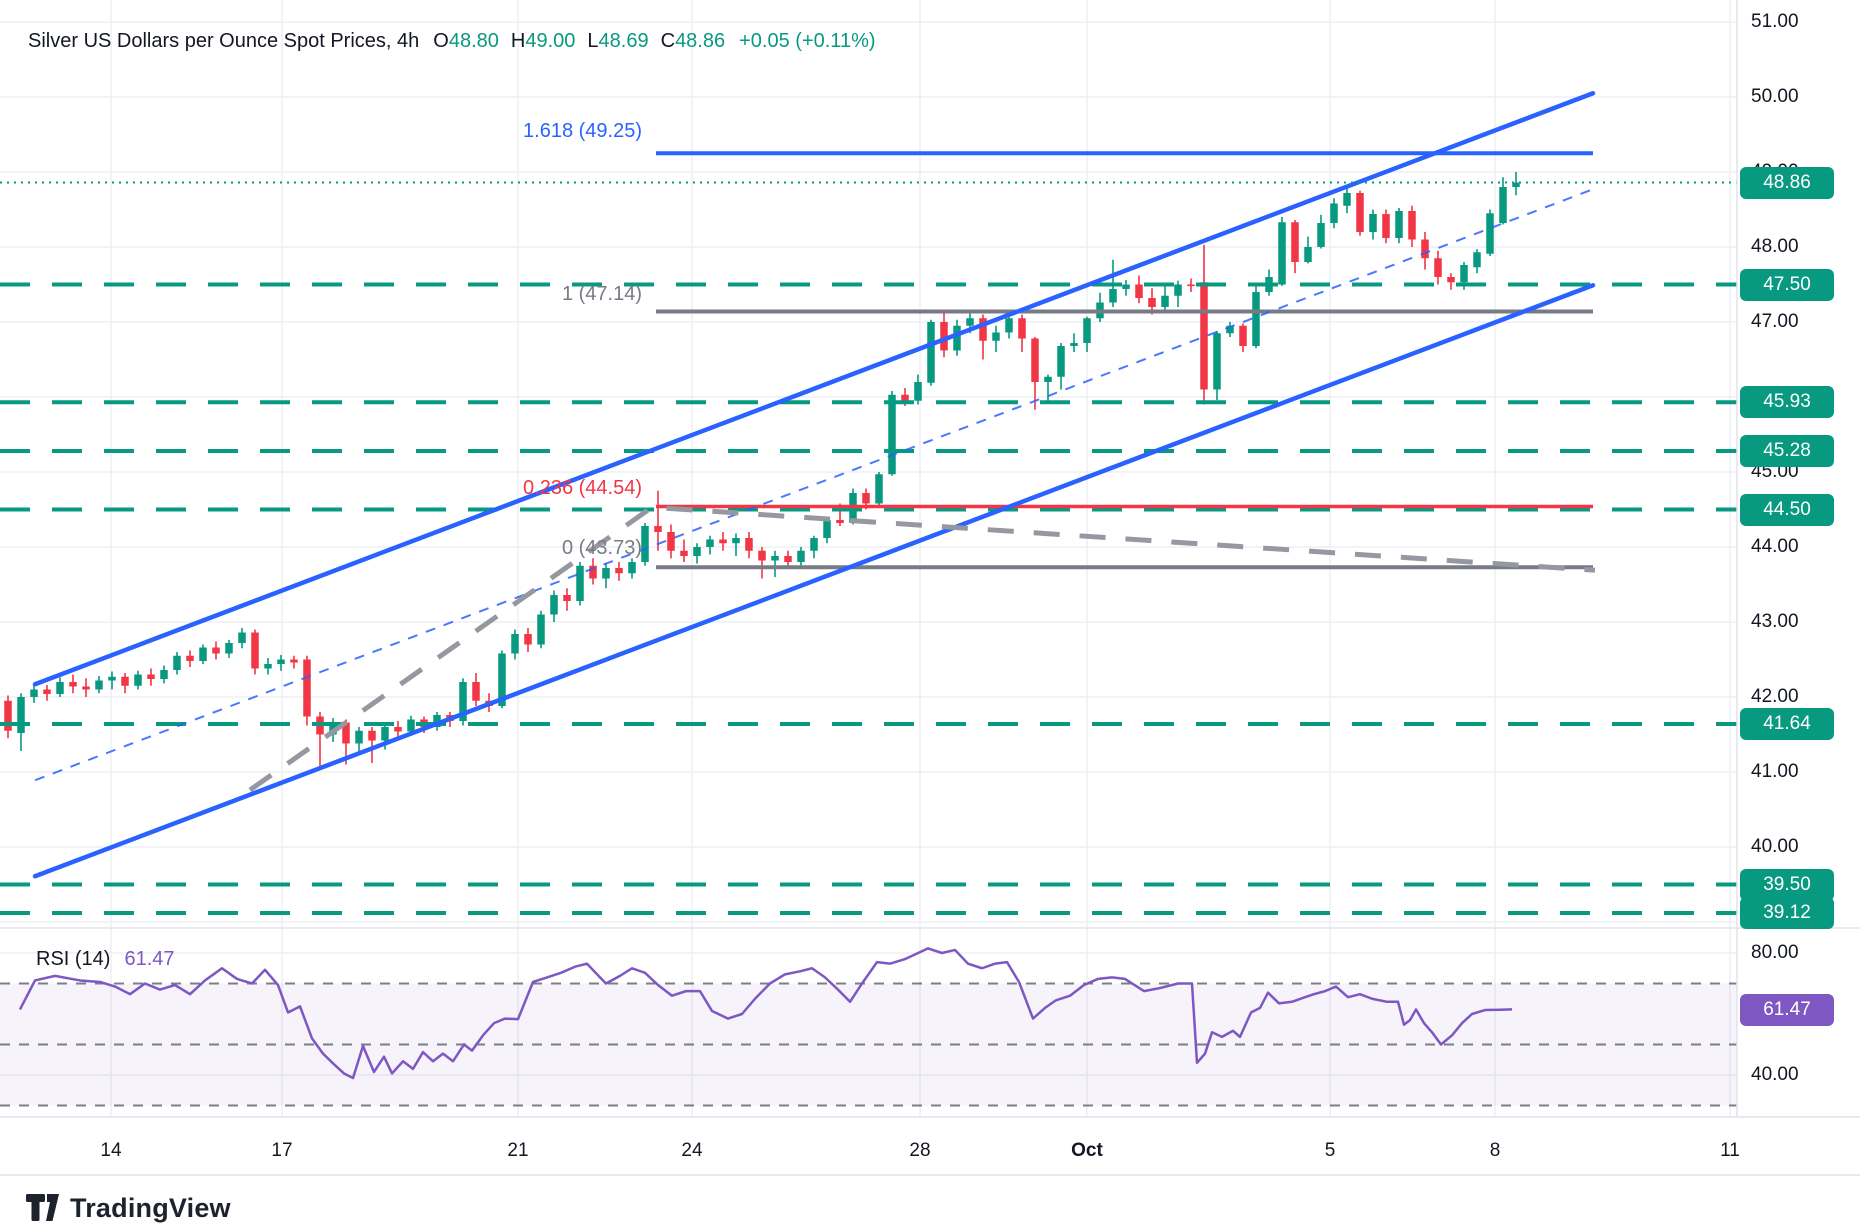 This screenshot has height=1223, width=1860. I want to click on time-scale-label: 14, so click(111, 1150).